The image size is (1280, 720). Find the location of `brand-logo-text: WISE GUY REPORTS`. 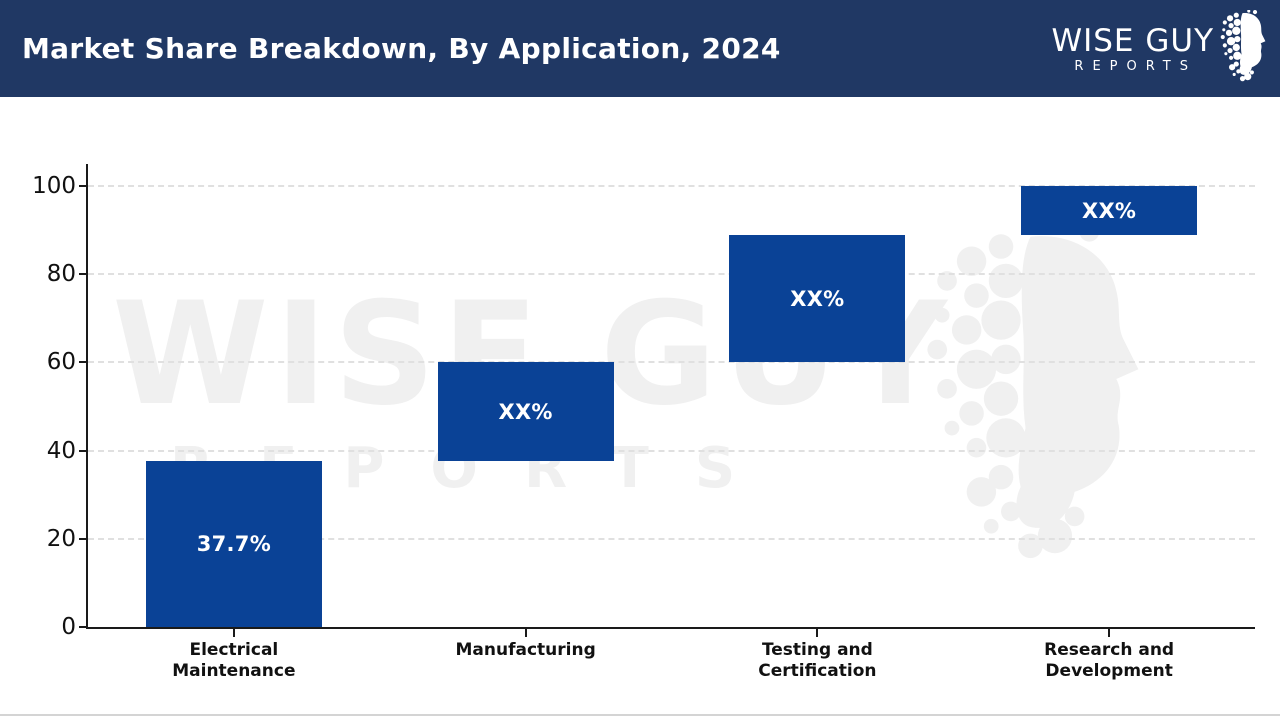

brand-logo-text: WISE GUY REPORTS is located at coordinates (1132, 49).